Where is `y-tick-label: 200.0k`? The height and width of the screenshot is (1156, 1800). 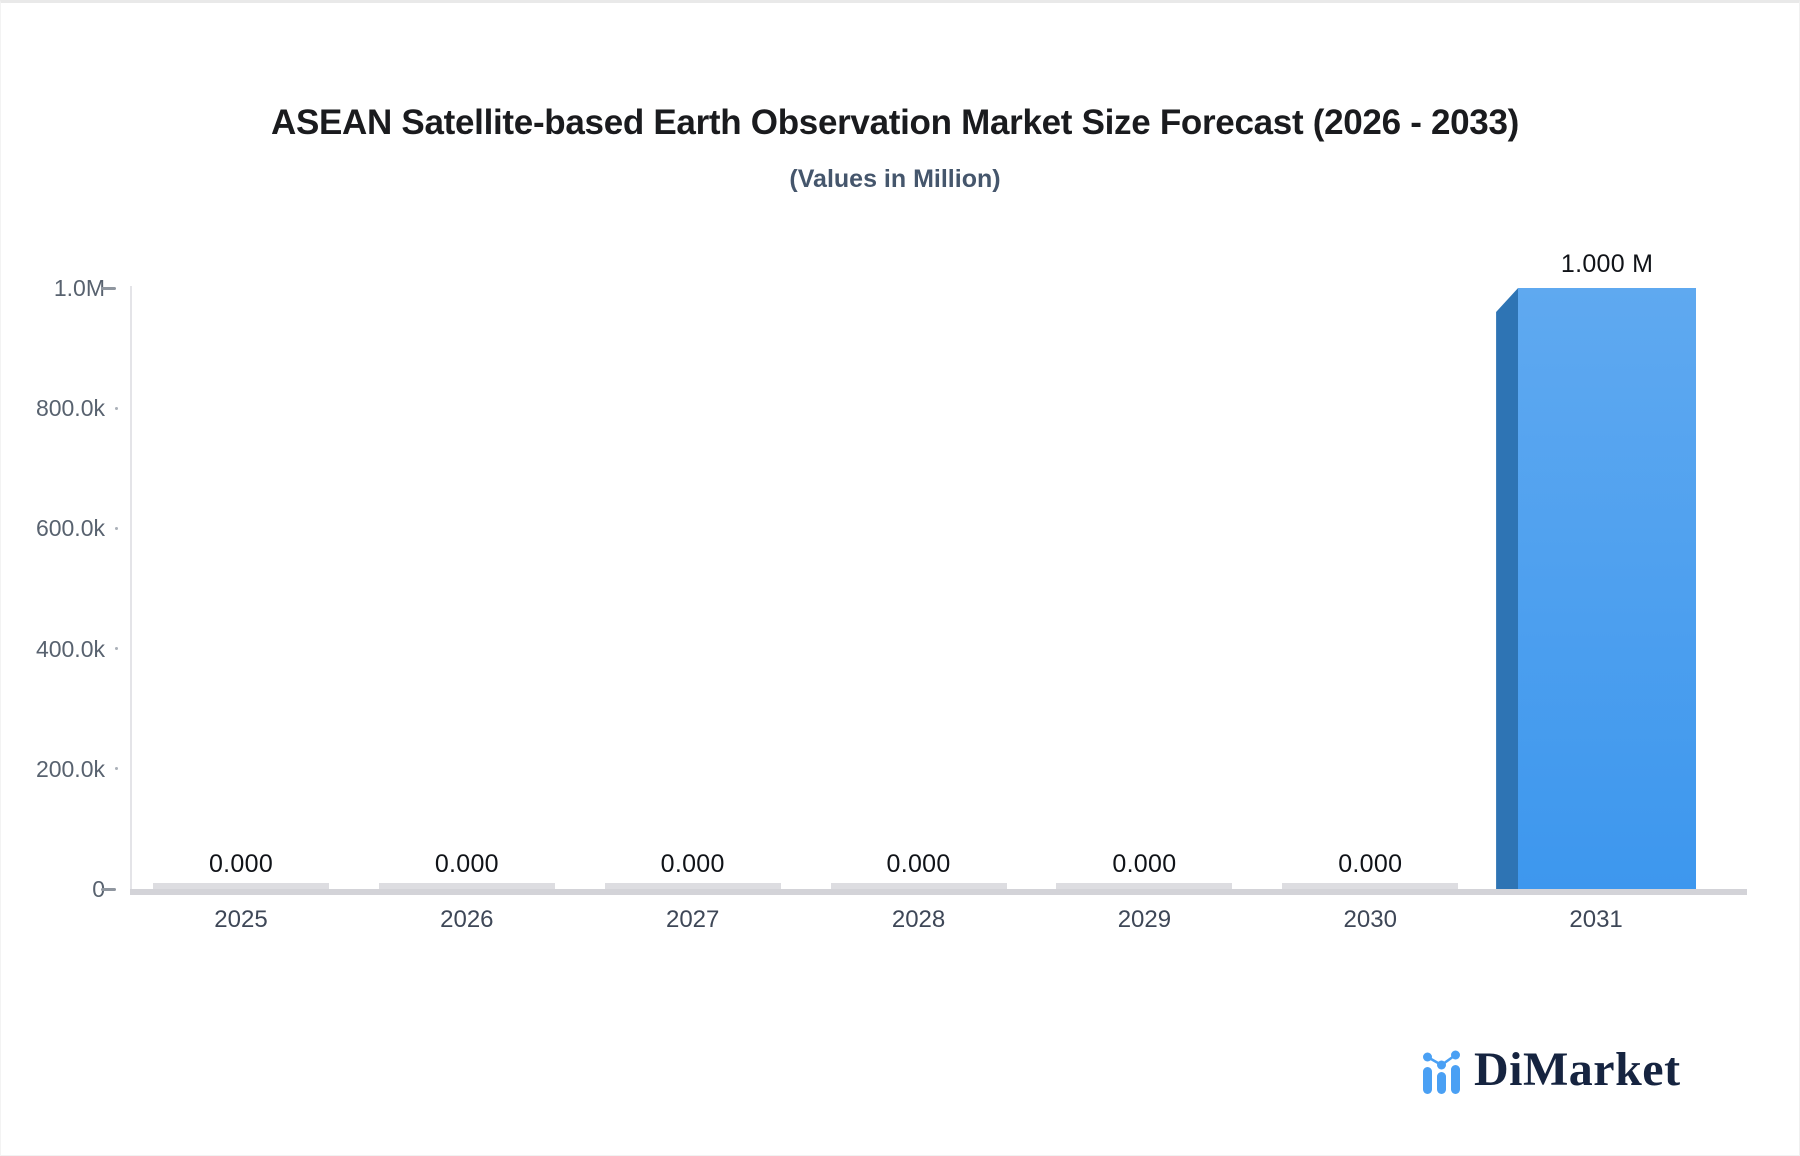
y-tick-label: 200.0k is located at coordinates (70, 768).